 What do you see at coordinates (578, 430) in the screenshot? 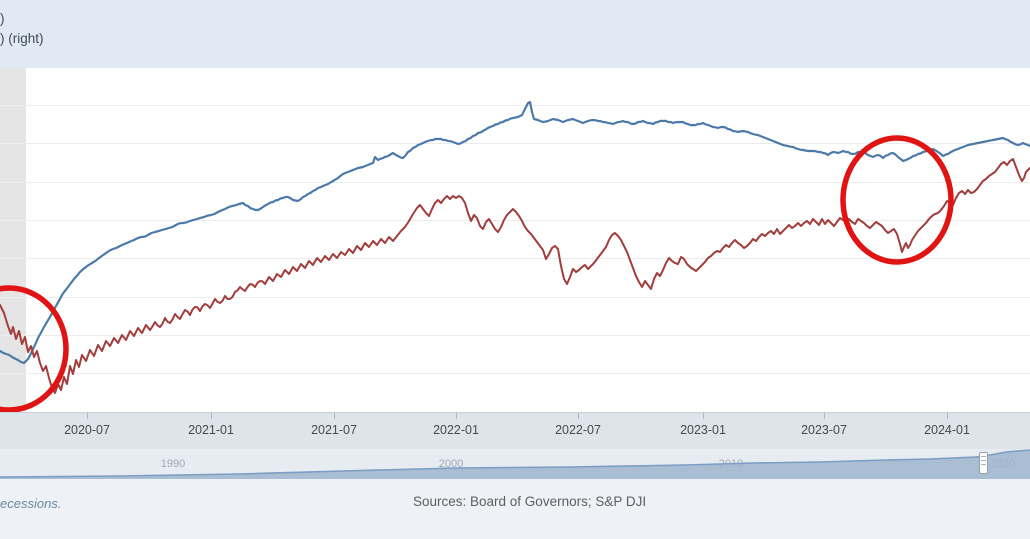
I see `x-tick-label: 2022-07` at bounding box center [578, 430].